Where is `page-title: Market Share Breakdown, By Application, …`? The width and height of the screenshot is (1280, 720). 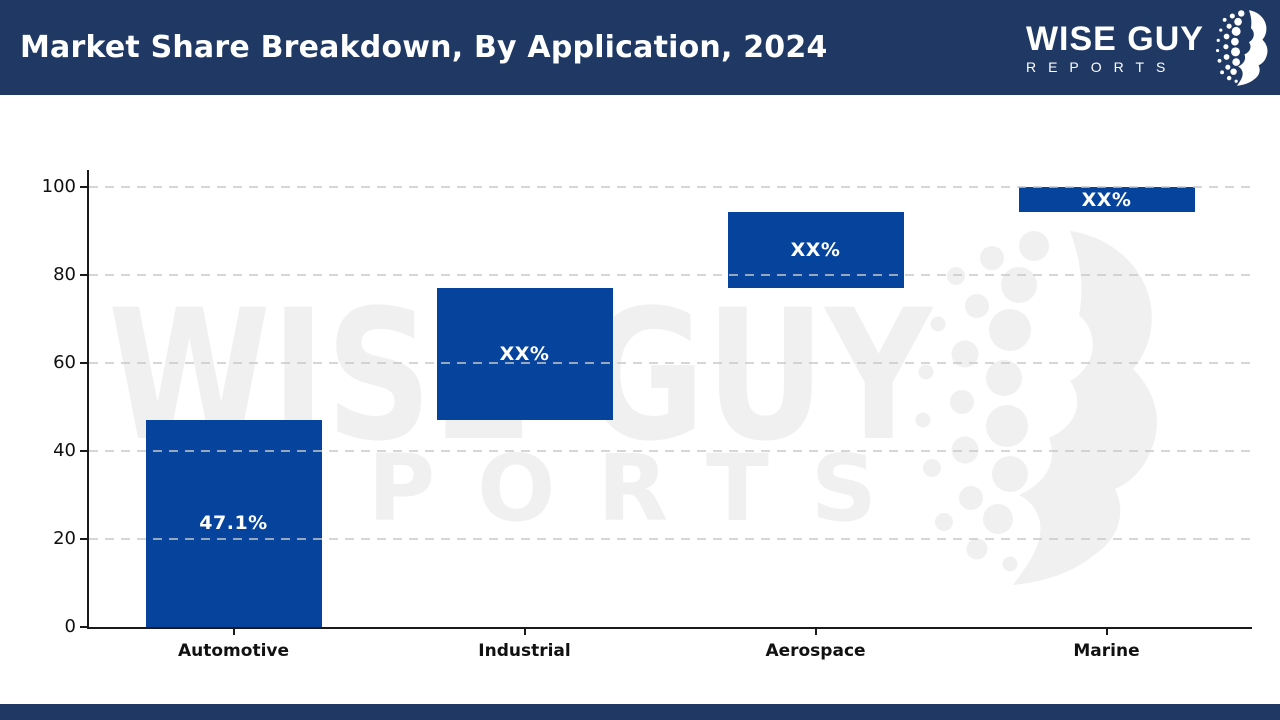
page-title: Market Share Breakdown, By Application, … is located at coordinates (424, 47).